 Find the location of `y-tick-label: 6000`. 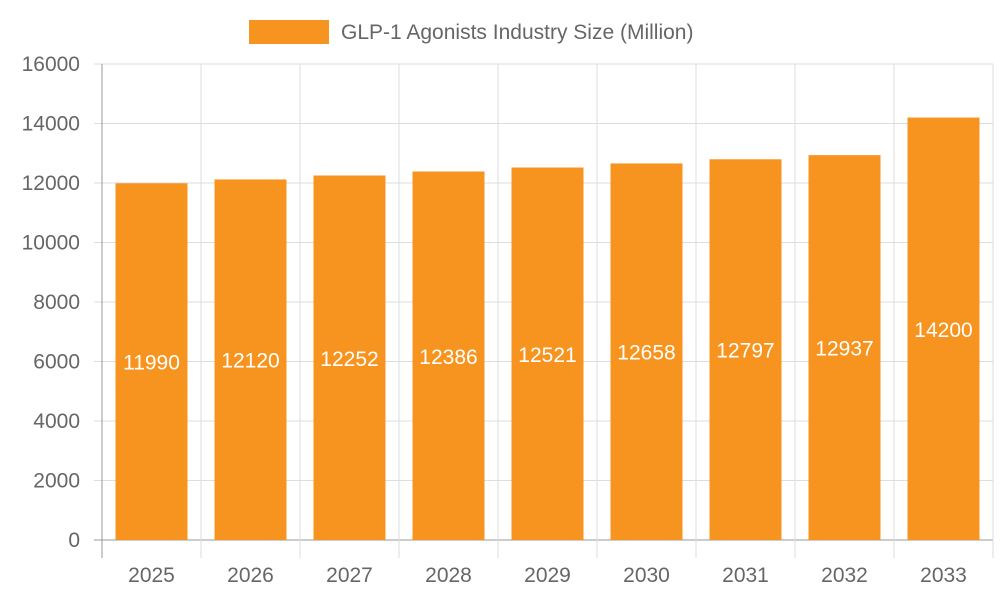

y-tick-label: 6000 is located at coordinates (56, 362).